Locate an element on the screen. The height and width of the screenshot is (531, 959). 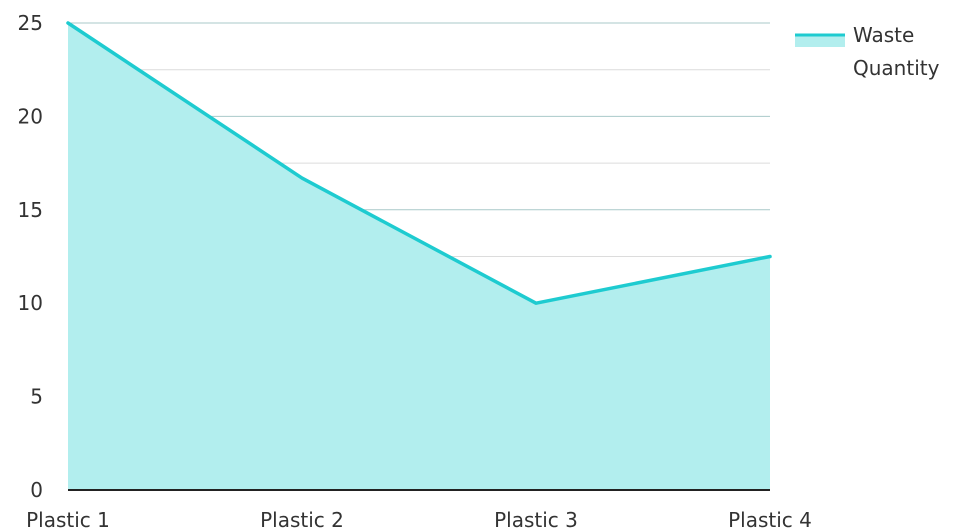
x-tick-label: Plastic 1 is located at coordinates (68, 519).